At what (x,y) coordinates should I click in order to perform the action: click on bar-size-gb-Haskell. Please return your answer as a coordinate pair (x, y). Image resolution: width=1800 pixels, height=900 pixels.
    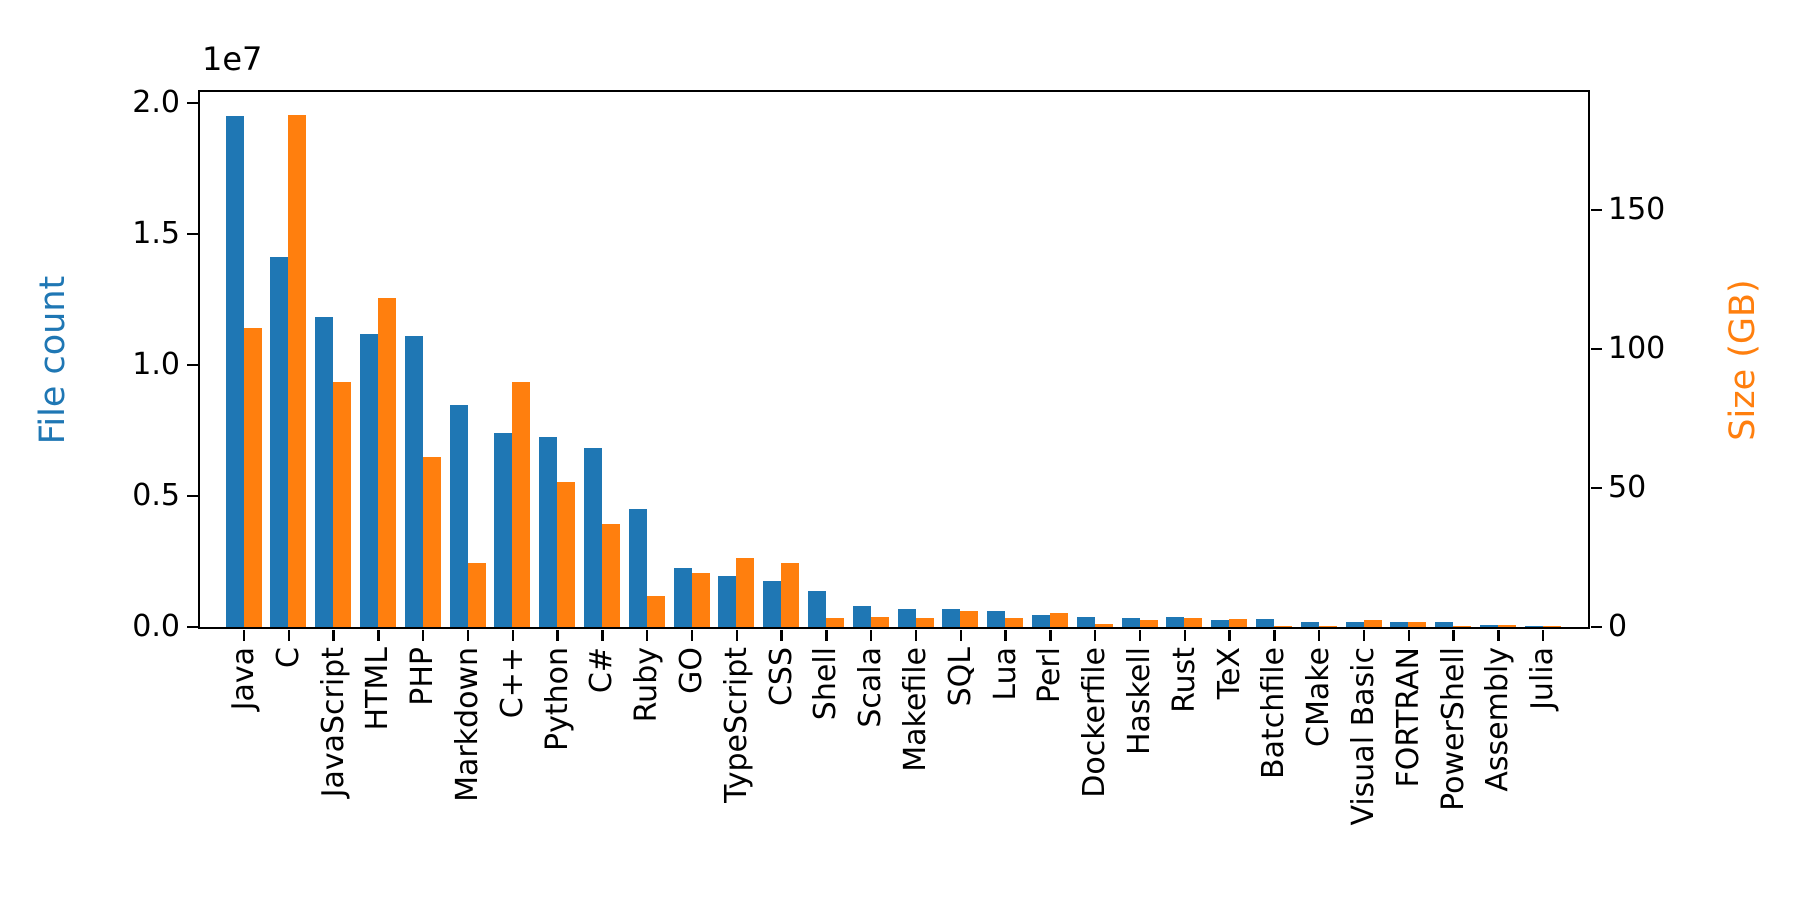
    Looking at the image, I should click on (1148, 623).